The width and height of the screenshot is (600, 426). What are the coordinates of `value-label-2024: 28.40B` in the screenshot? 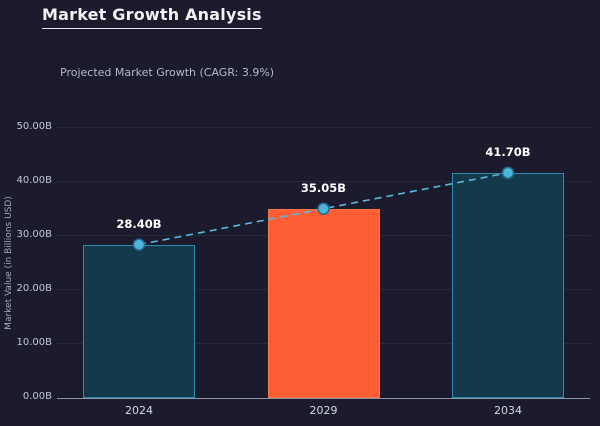 It's located at (139, 223).